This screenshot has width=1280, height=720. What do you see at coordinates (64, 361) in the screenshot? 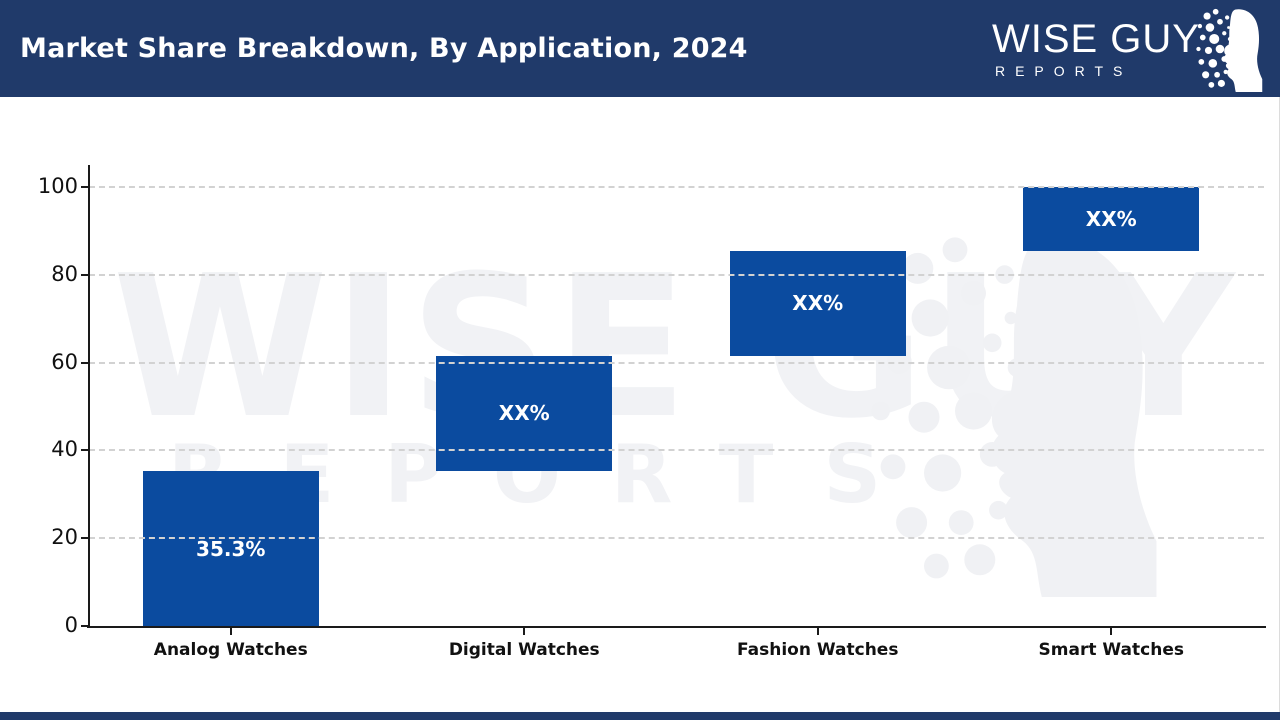
I see `y-axis-tick-label: 60` at bounding box center [64, 361].